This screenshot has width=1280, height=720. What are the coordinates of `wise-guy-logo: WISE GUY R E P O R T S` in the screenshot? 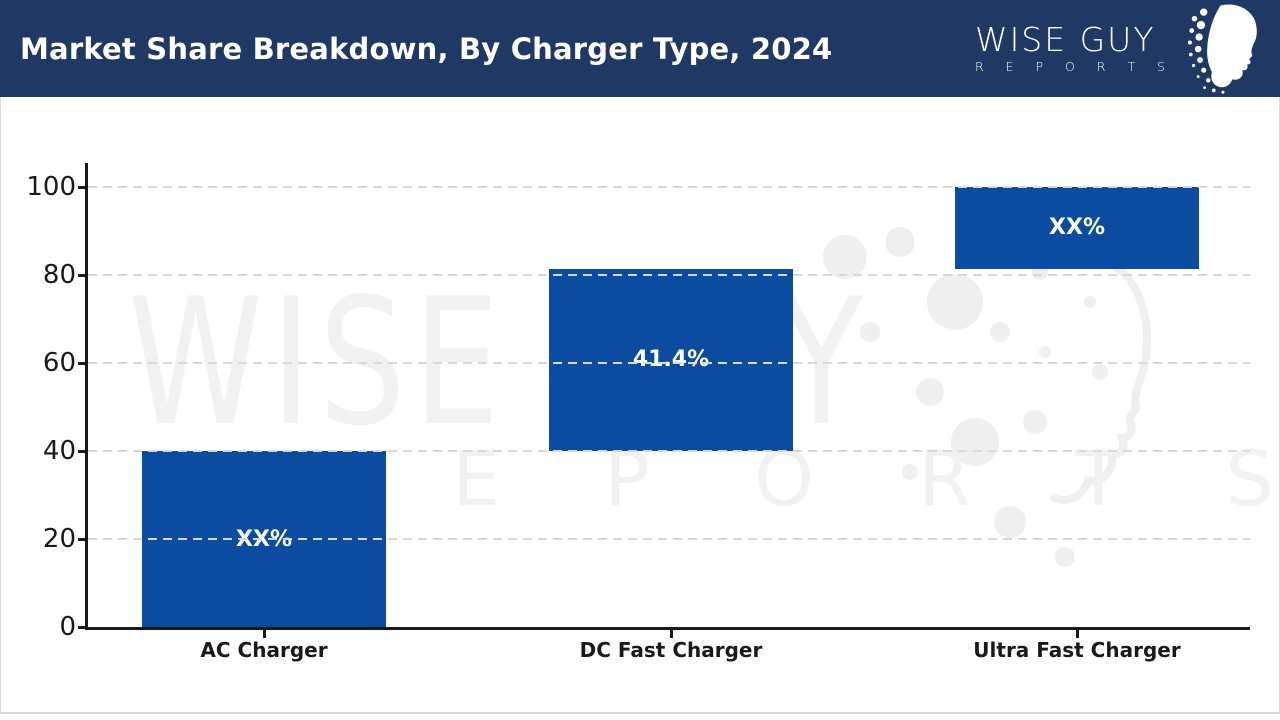 It's located at (1120, 49).